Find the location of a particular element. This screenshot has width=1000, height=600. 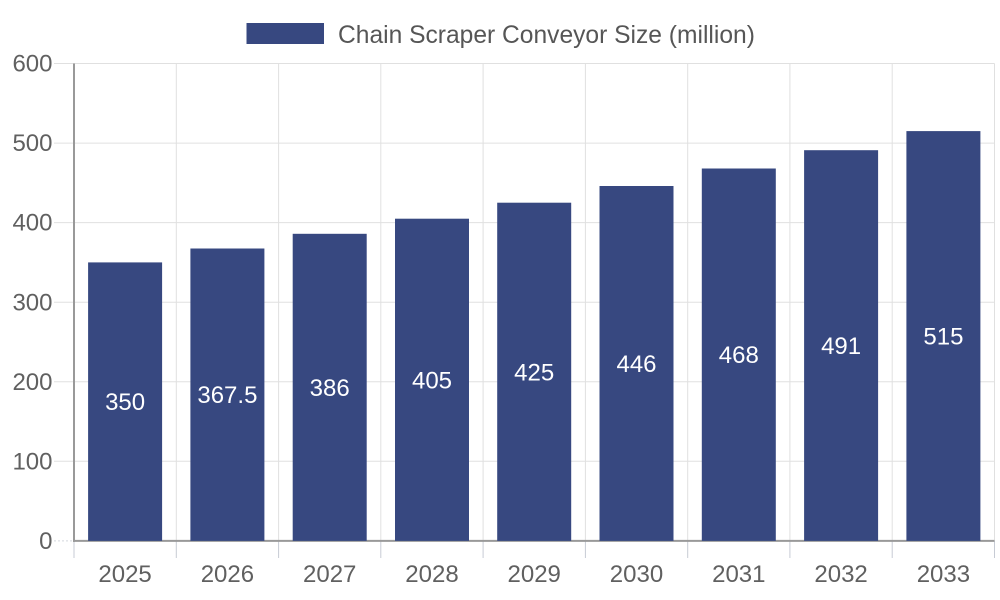

svg-text: 491 is located at coordinates (841, 346).